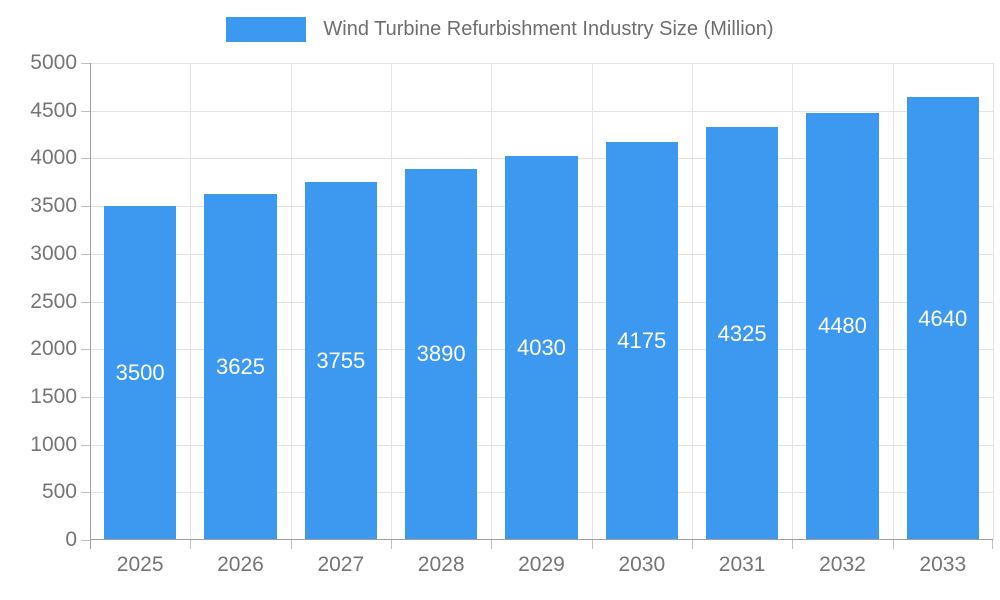 The height and width of the screenshot is (600, 1000). I want to click on bar-value-label: 3500, so click(140, 373).